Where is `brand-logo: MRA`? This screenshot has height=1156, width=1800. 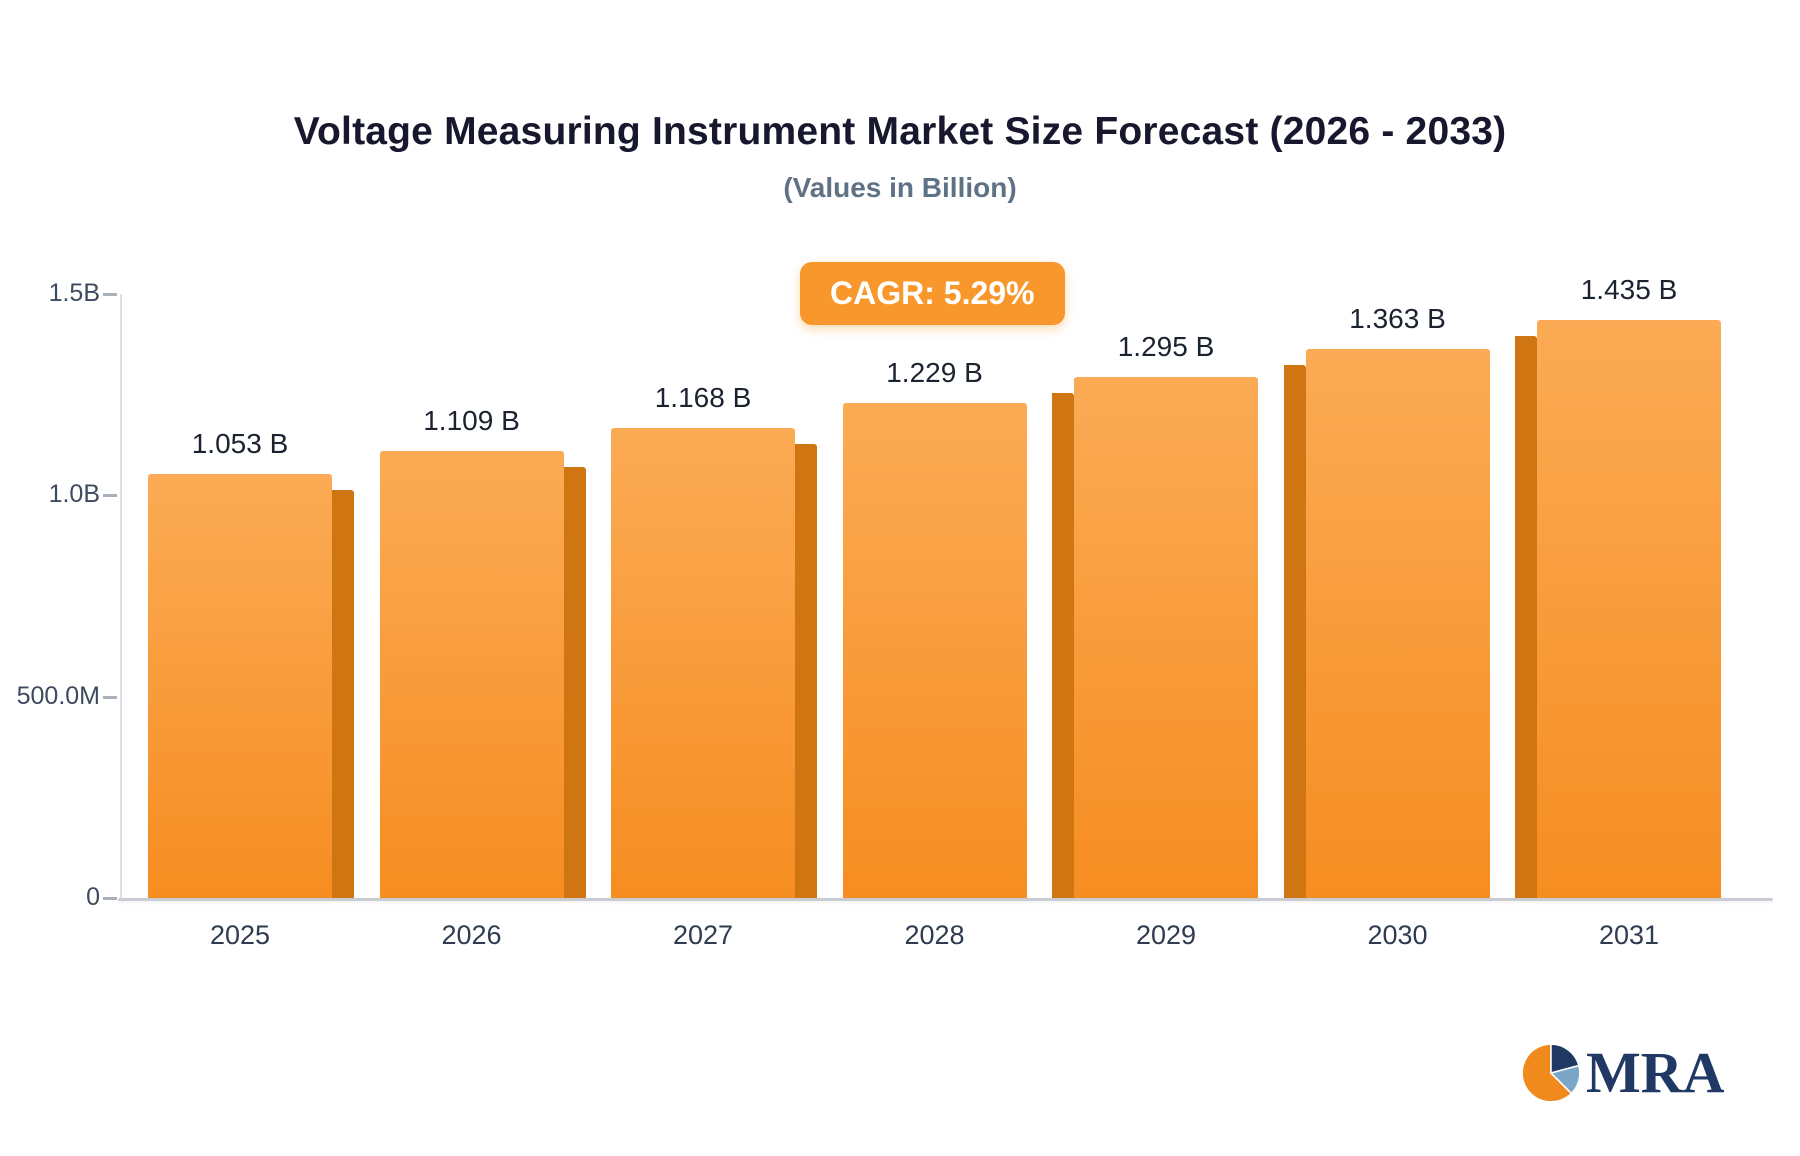 brand-logo: MRA is located at coordinates (1622, 1073).